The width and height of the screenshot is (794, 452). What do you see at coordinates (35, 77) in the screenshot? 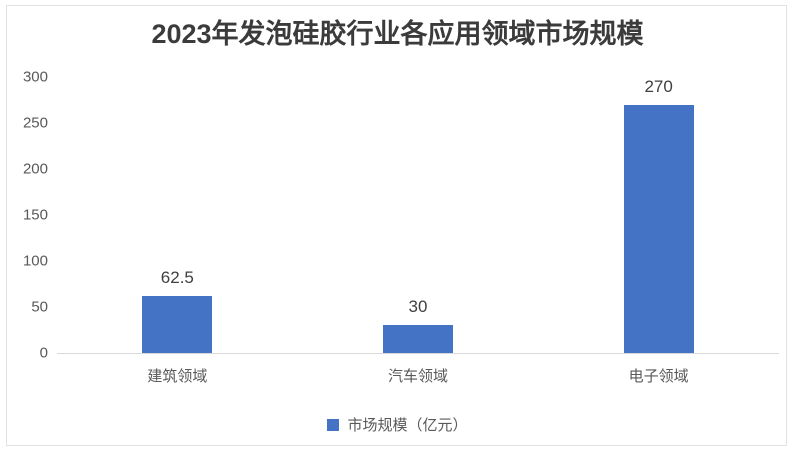
I see `y-axis-tick-label: 300` at bounding box center [35, 77].